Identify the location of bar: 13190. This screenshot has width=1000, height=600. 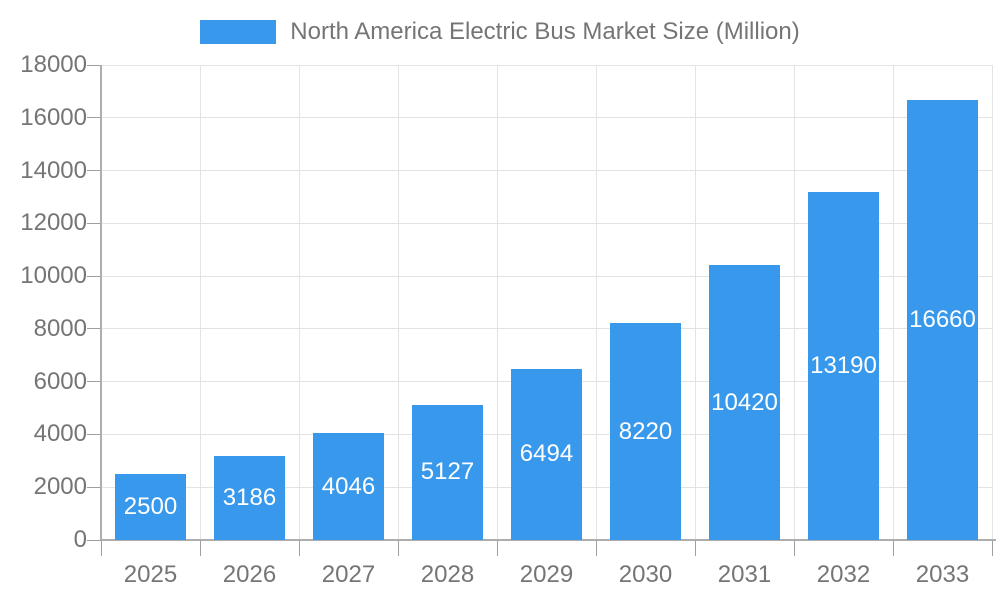
(843, 365).